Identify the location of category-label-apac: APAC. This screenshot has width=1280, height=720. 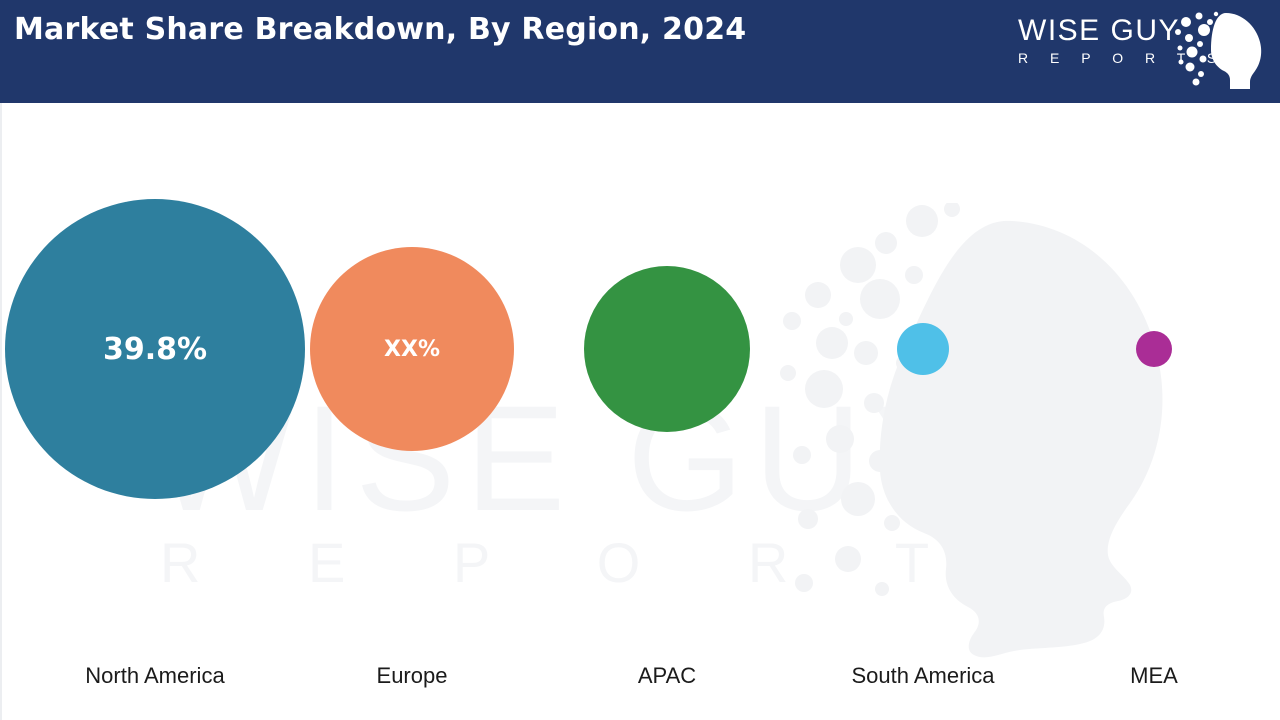
(667, 675).